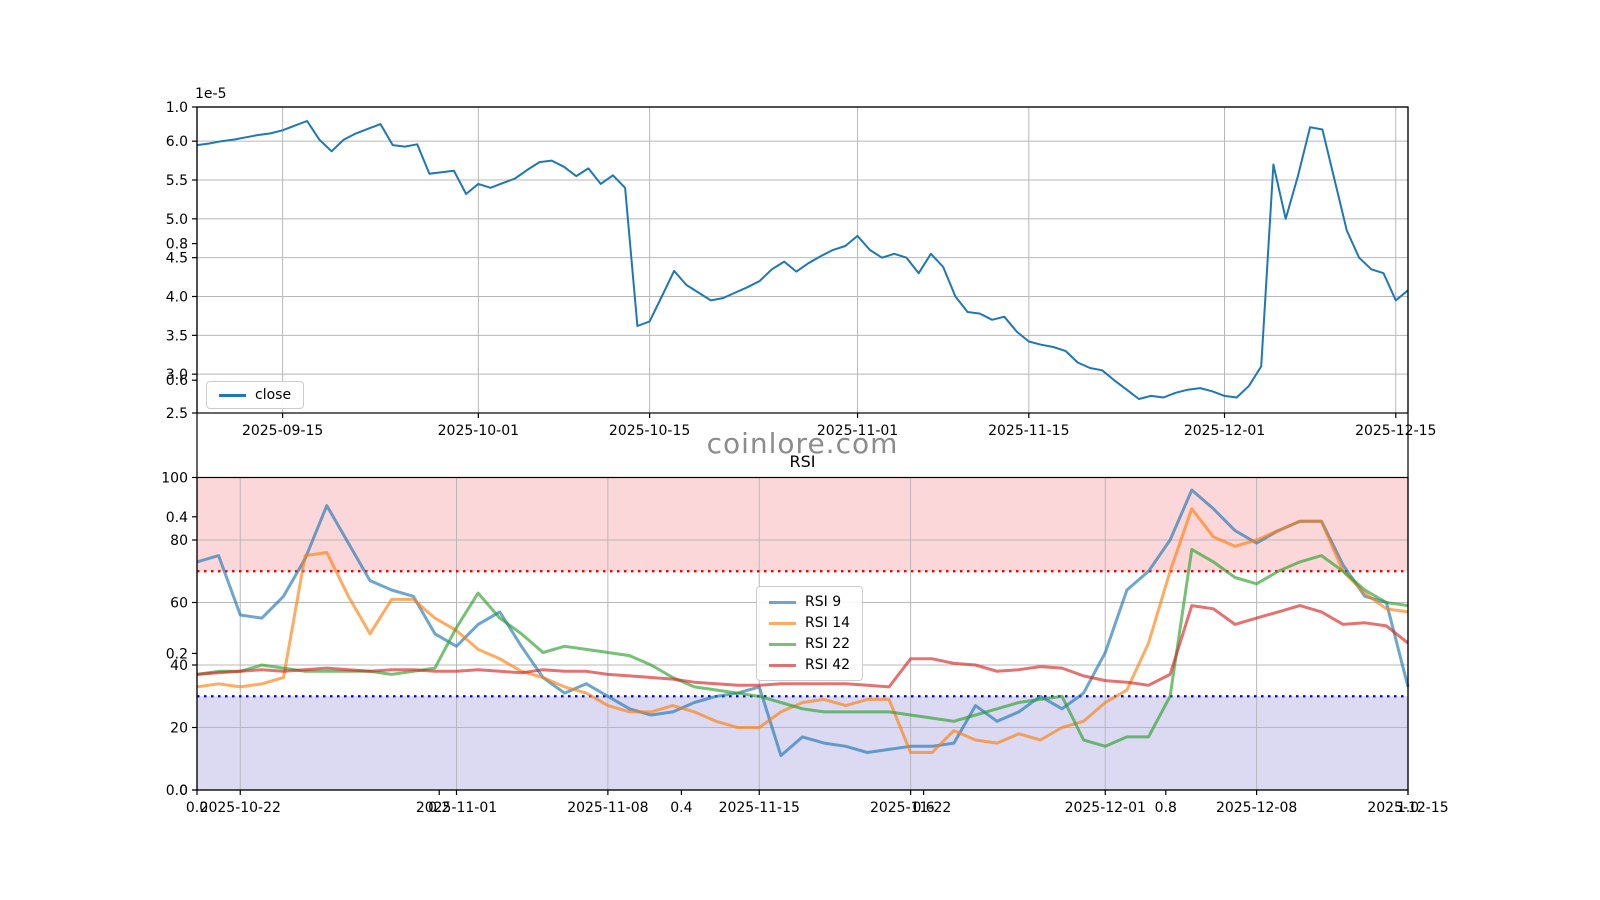 This screenshot has width=1600, height=900. I want to click on rsi-x-tick-label: 2025-11-08, so click(607, 808).